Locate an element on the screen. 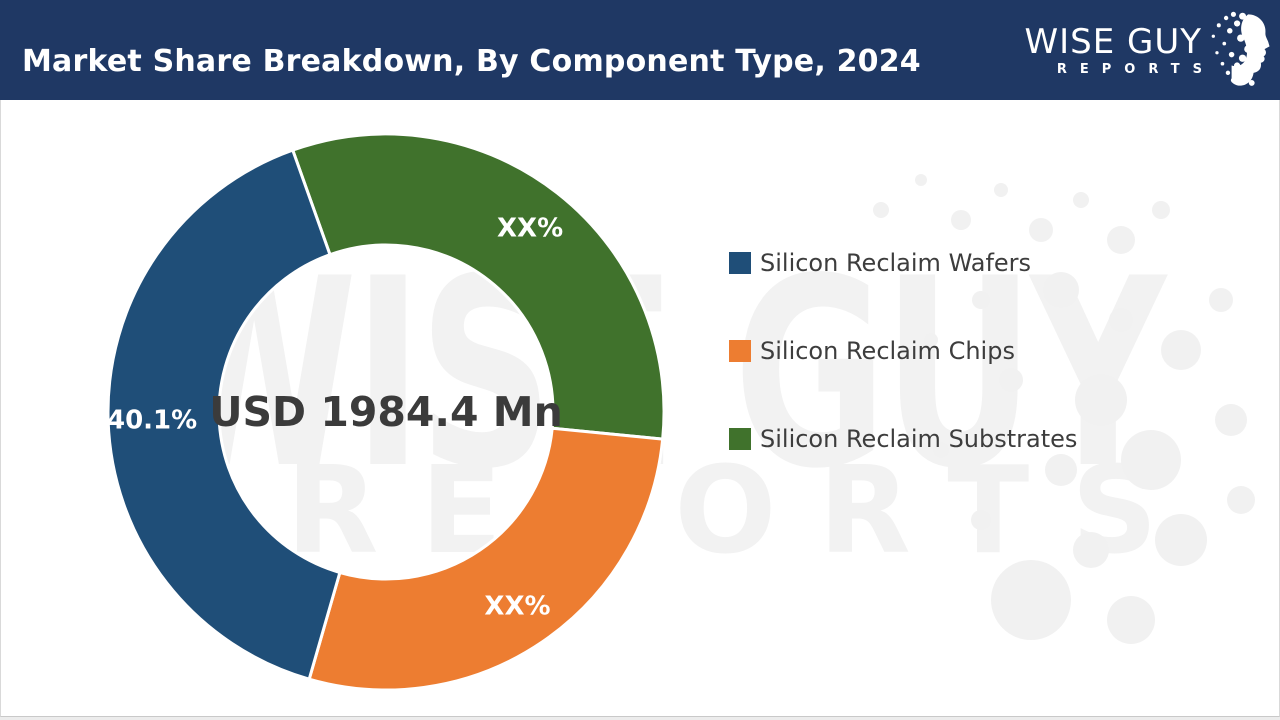 This screenshot has height=720, width=1280. center-value-label: USD 1984.4 Mn is located at coordinates (386, 412).